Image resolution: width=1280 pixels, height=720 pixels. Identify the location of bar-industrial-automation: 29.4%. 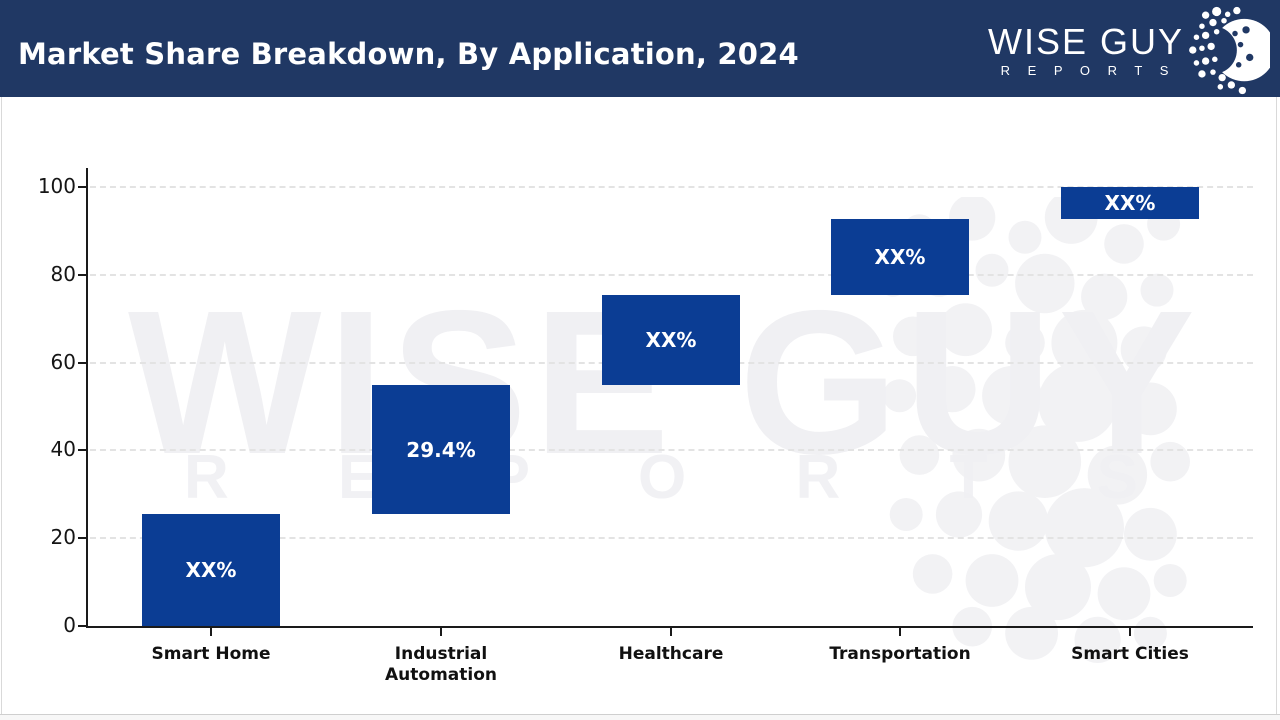
(441, 449).